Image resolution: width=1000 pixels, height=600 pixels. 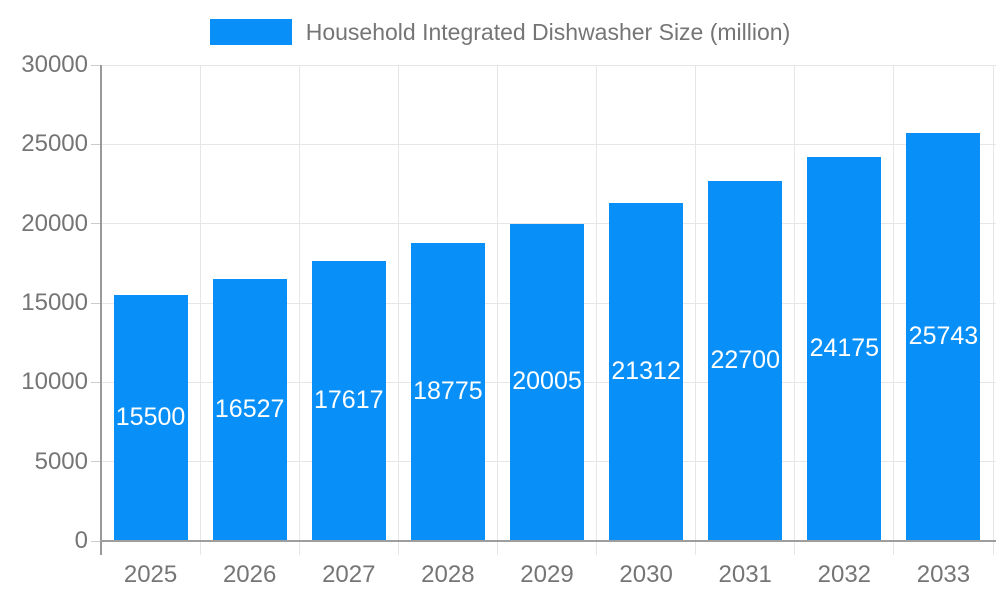 What do you see at coordinates (548, 541) in the screenshot?
I see `x-axis-line` at bounding box center [548, 541].